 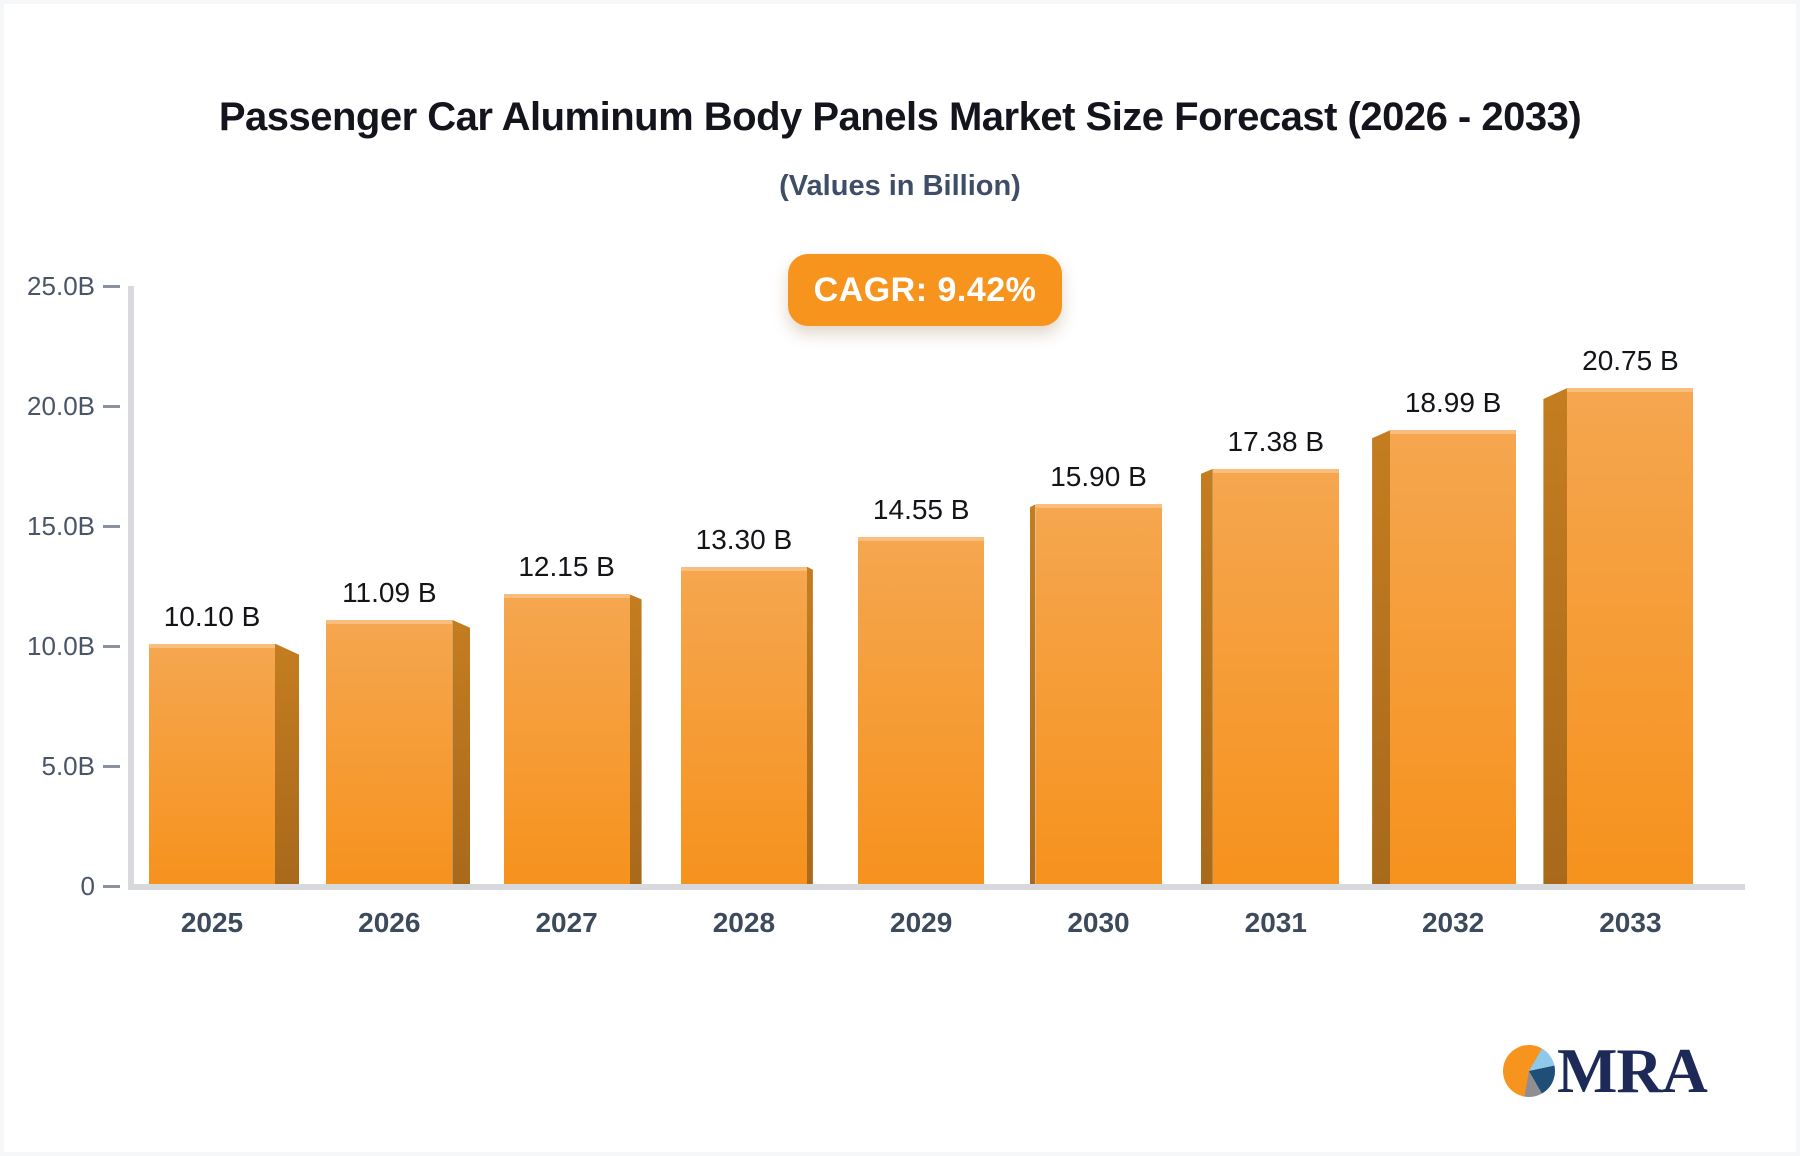 What do you see at coordinates (461, 752) in the screenshot?
I see `bar-3d-side-2026` at bounding box center [461, 752].